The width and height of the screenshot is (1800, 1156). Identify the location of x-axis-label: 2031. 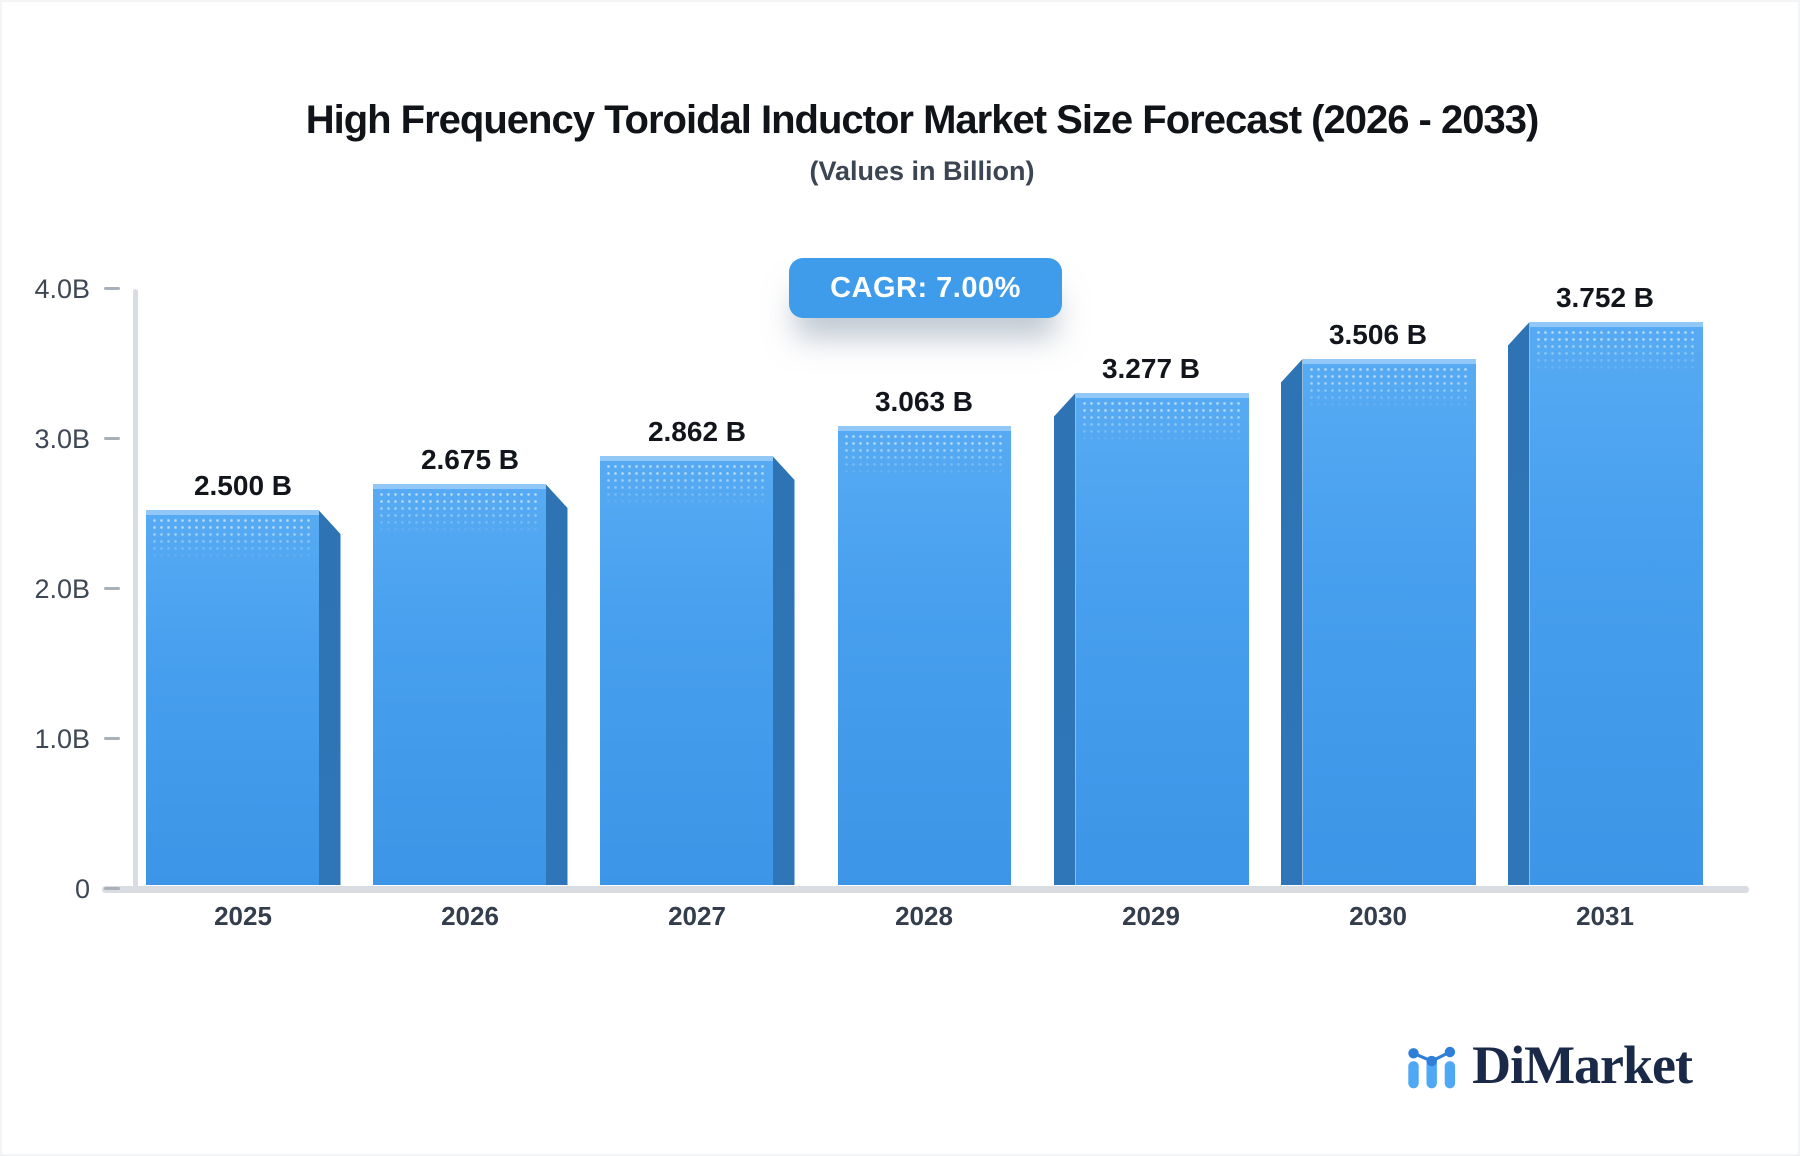
(1605, 916).